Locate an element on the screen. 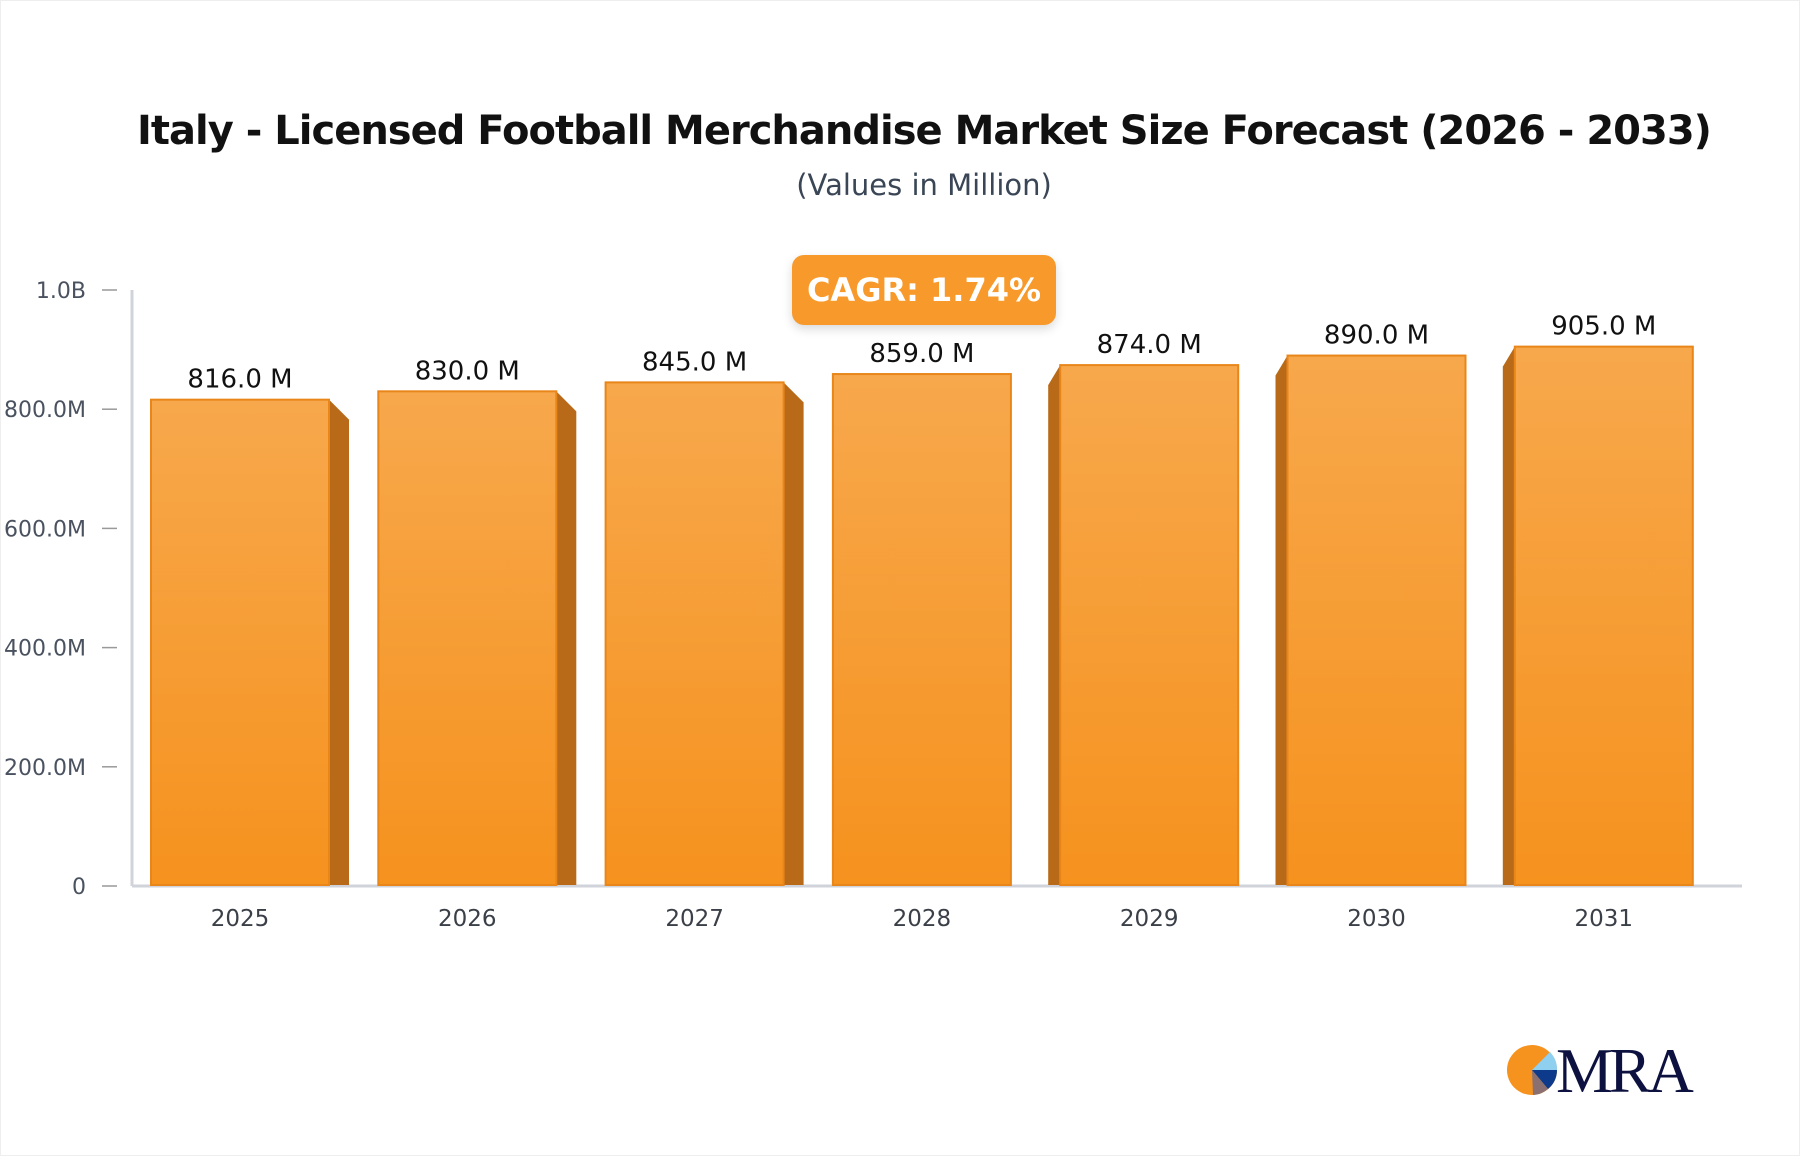 Image resolution: width=1800 pixels, height=1156 pixels. y-tick-label: 0 is located at coordinates (79, 887).